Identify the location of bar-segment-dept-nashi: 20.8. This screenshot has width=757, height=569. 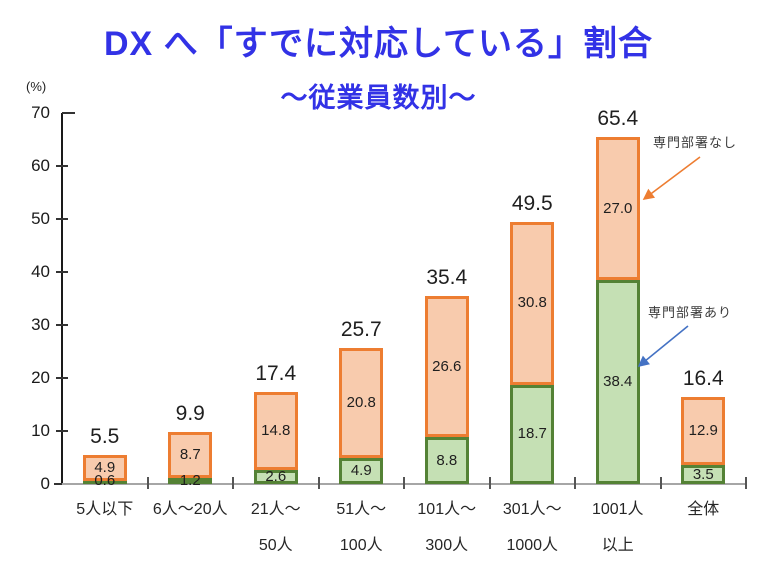
(361, 403).